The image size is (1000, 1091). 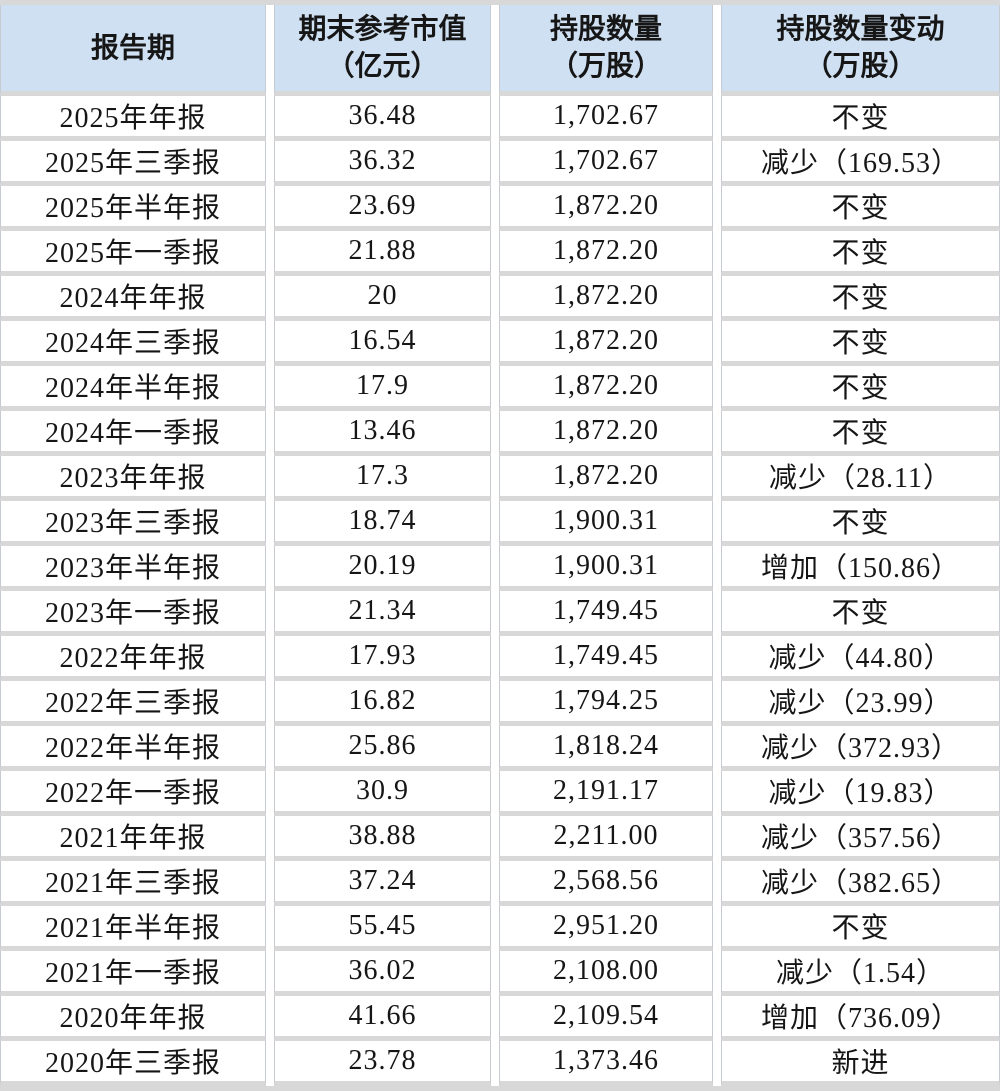 What do you see at coordinates (382, 388) in the screenshot?
I see `cell-market-value: 17.9` at bounding box center [382, 388].